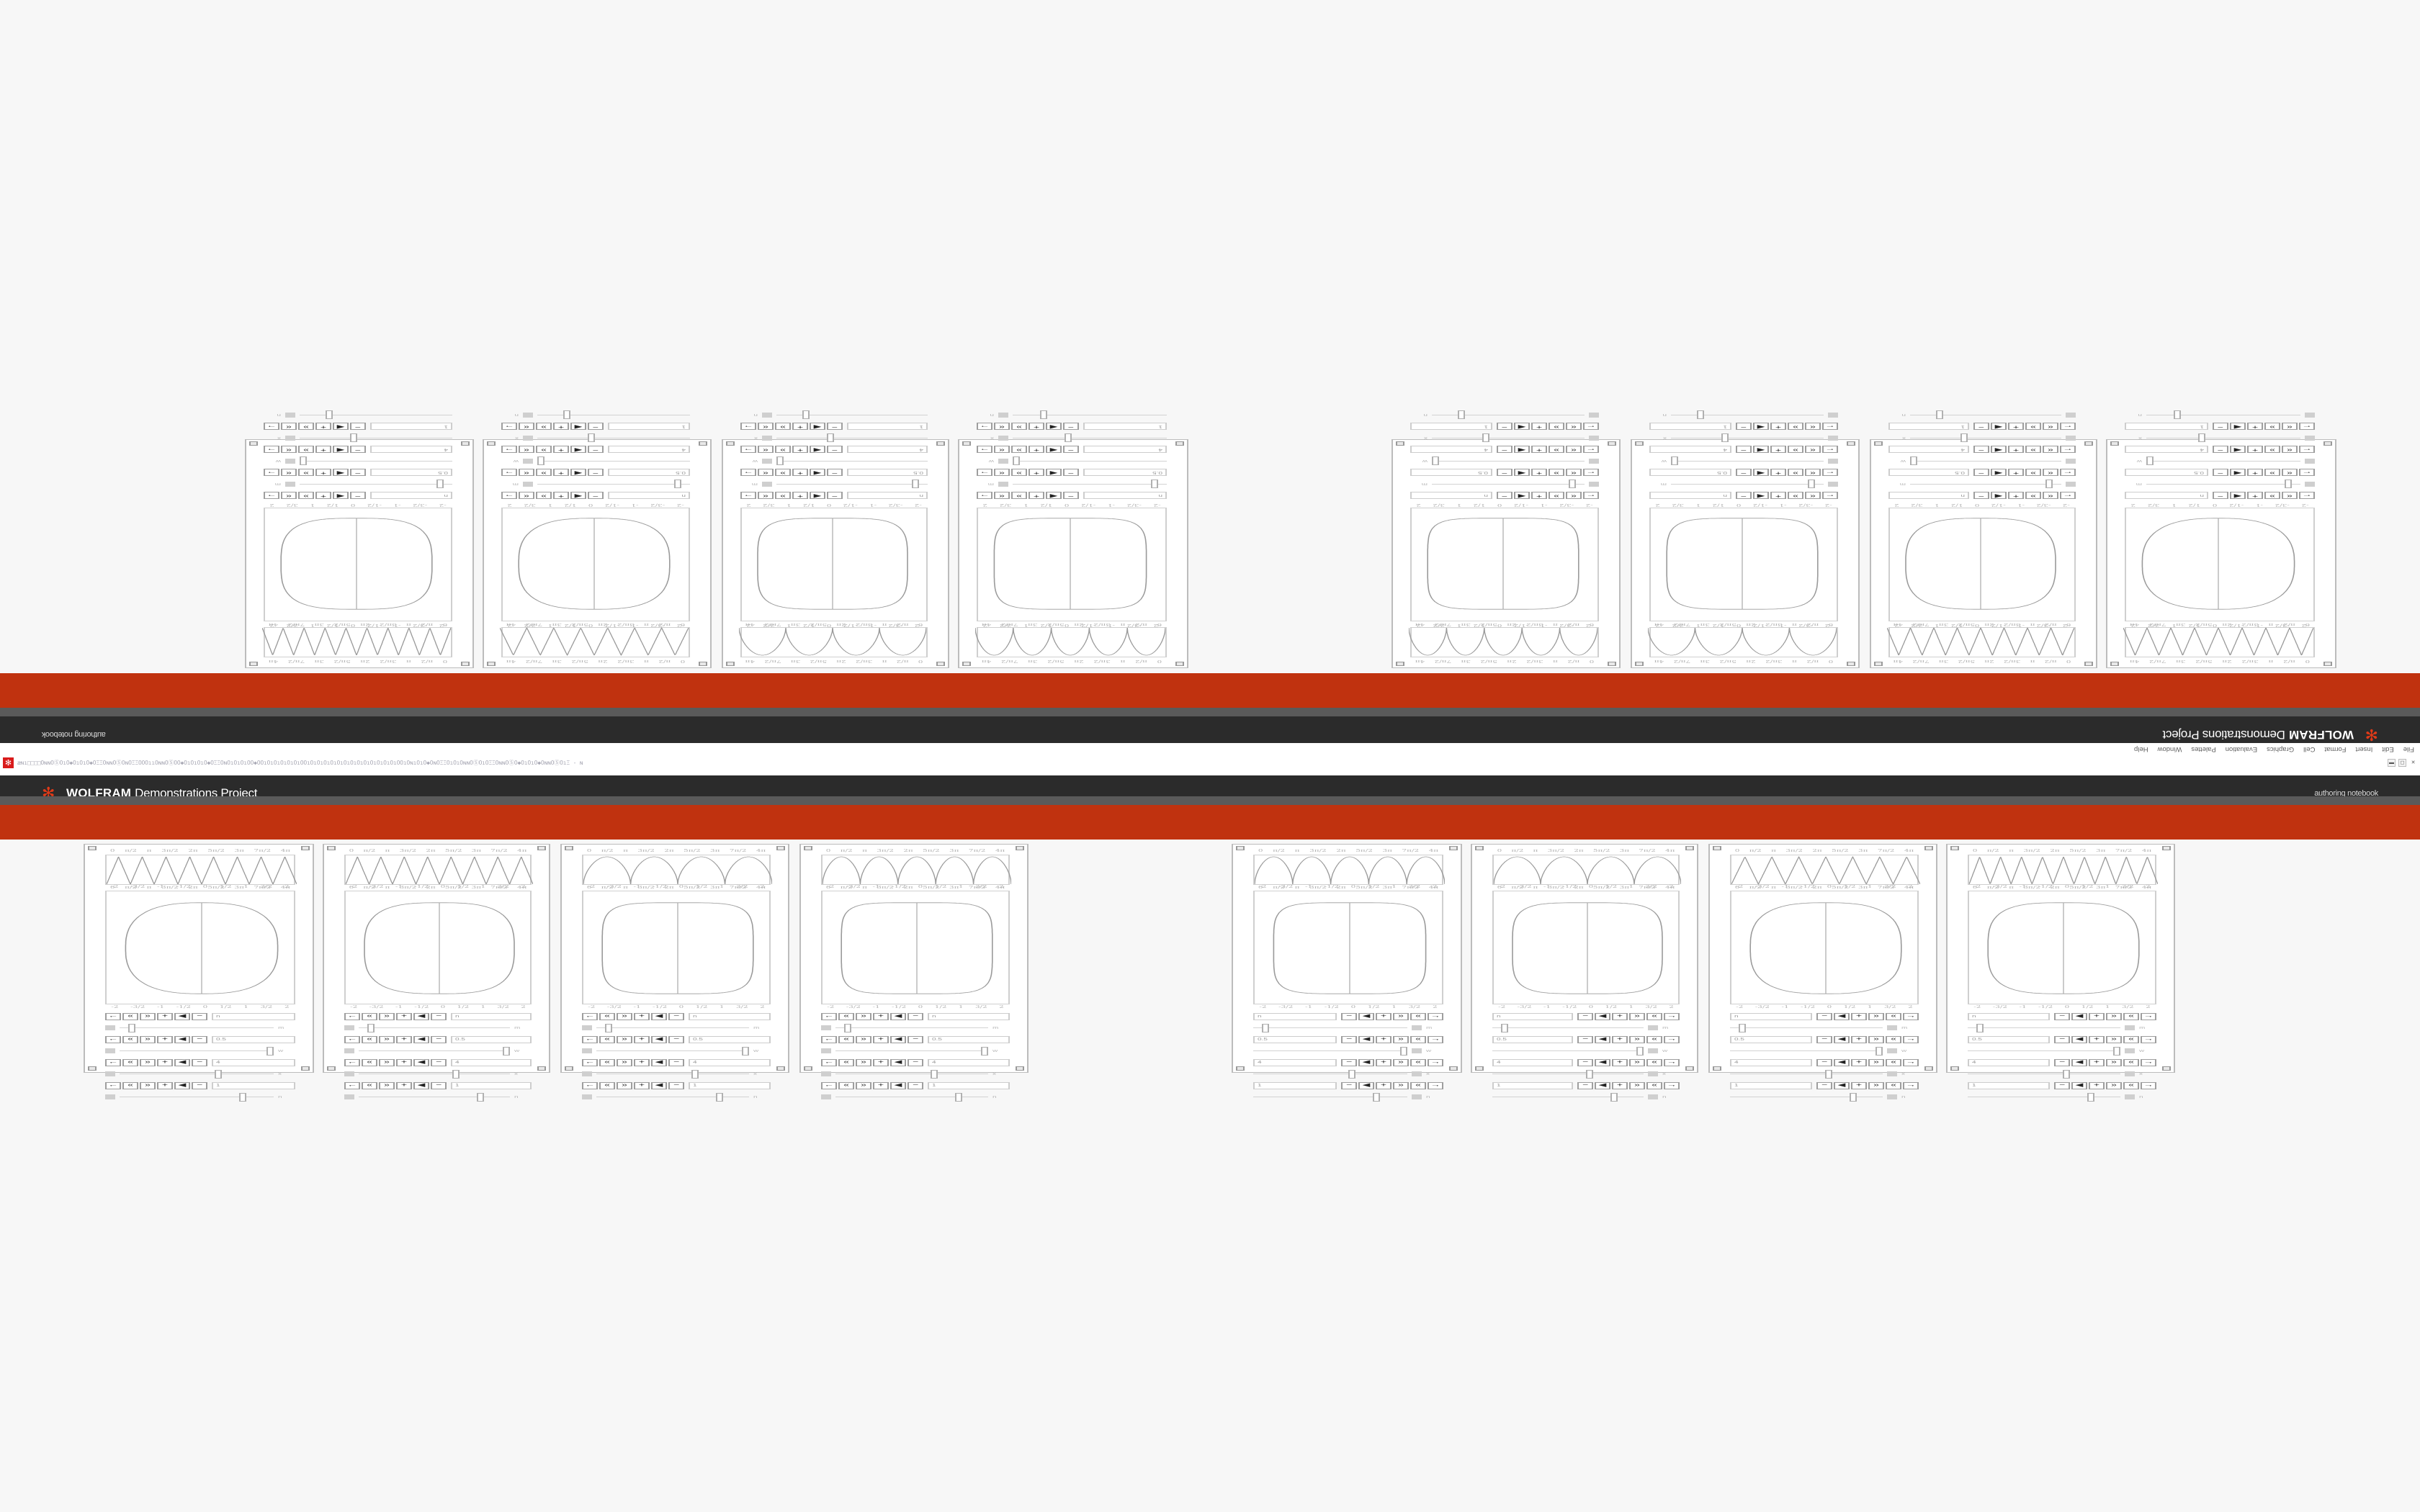 The width and height of the screenshot is (2420, 1512). What do you see at coordinates (2388, 749) in the screenshot?
I see `menu-item-edit: Edit` at bounding box center [2388, 749].